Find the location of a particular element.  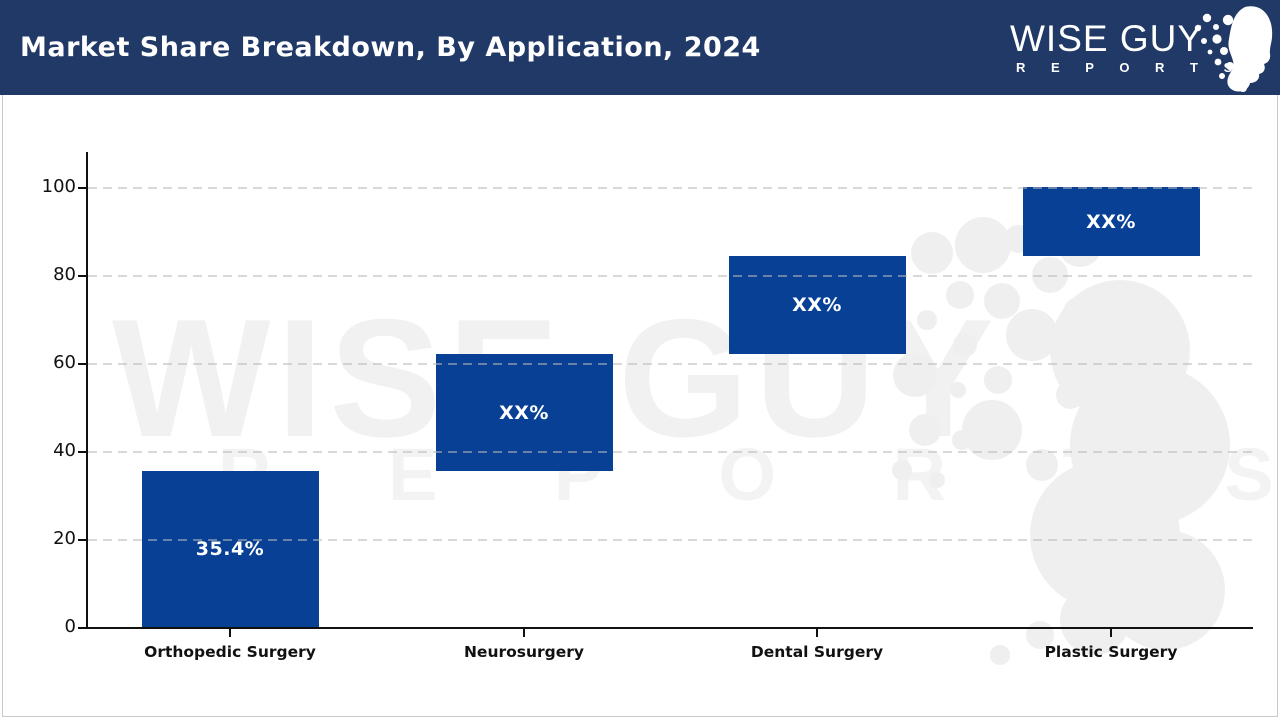

bar-orthopedic-surgery: 35.4% is located at coordinates (230, 549).